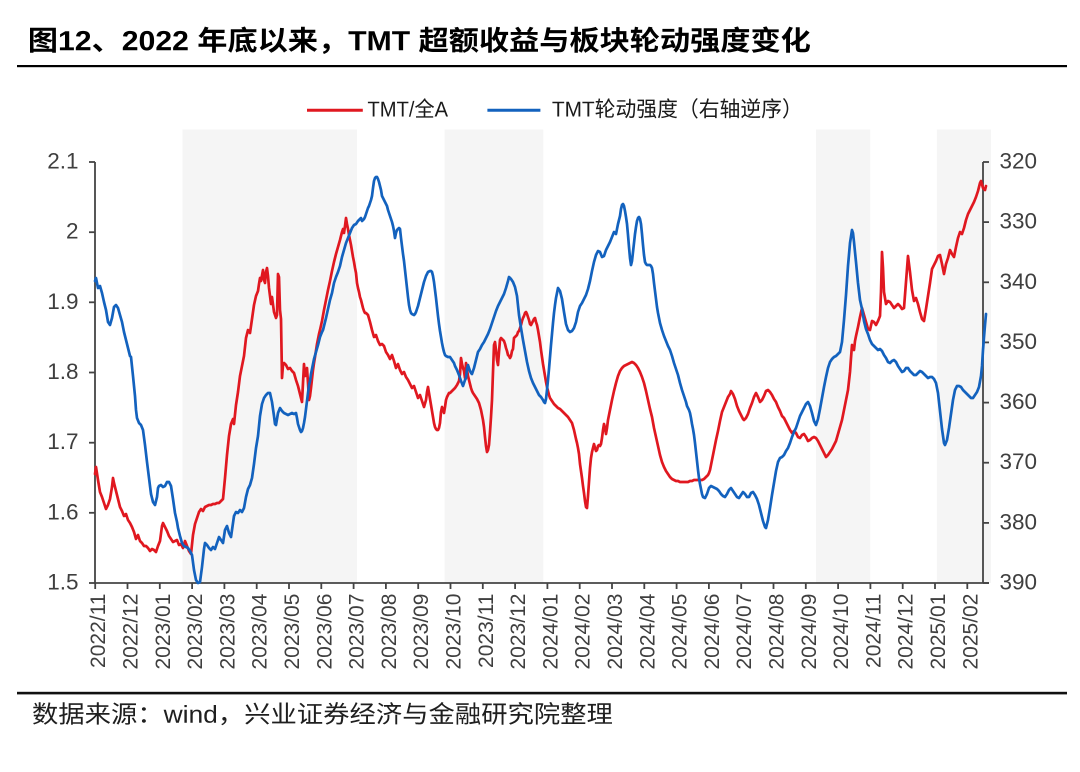  Describe the element at coordinates (518, 632) in the screenshot. I see `svg-text: 2023/12` at that location.